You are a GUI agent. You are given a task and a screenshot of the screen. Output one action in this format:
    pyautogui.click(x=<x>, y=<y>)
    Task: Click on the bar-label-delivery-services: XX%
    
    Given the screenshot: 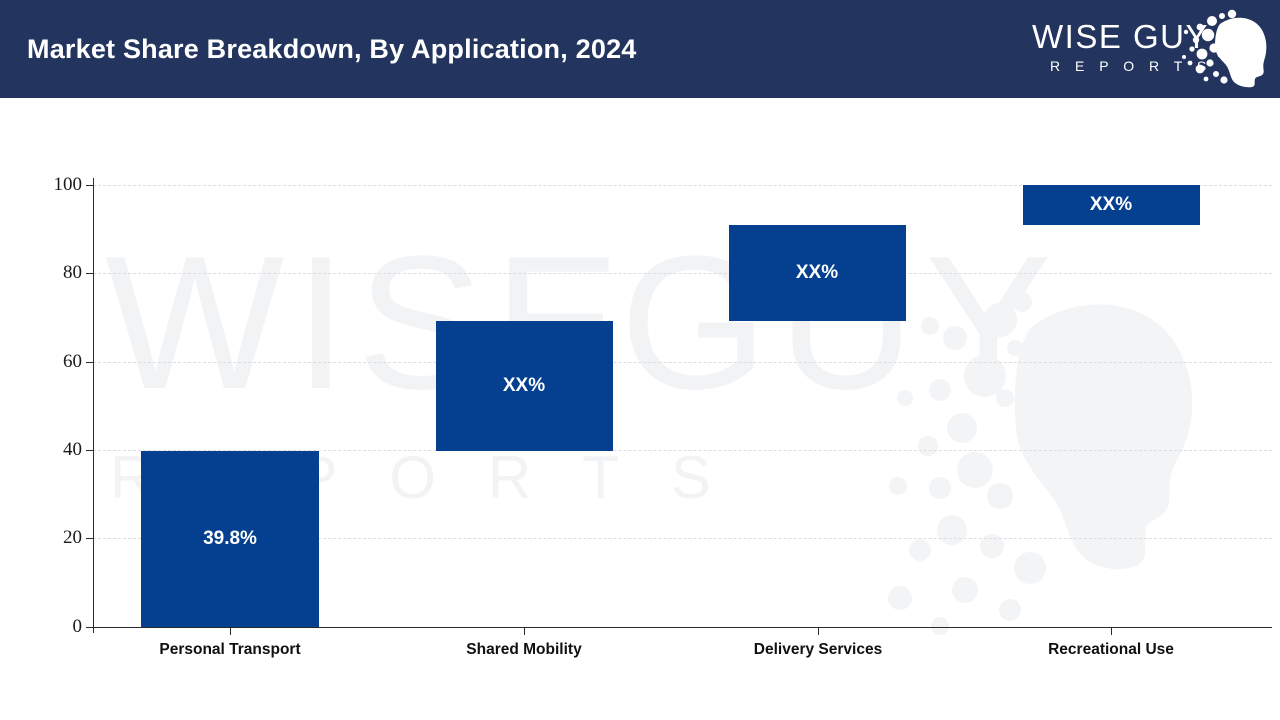 What is the action you would take?
    pyautogui.click(x=817, y=272)
    